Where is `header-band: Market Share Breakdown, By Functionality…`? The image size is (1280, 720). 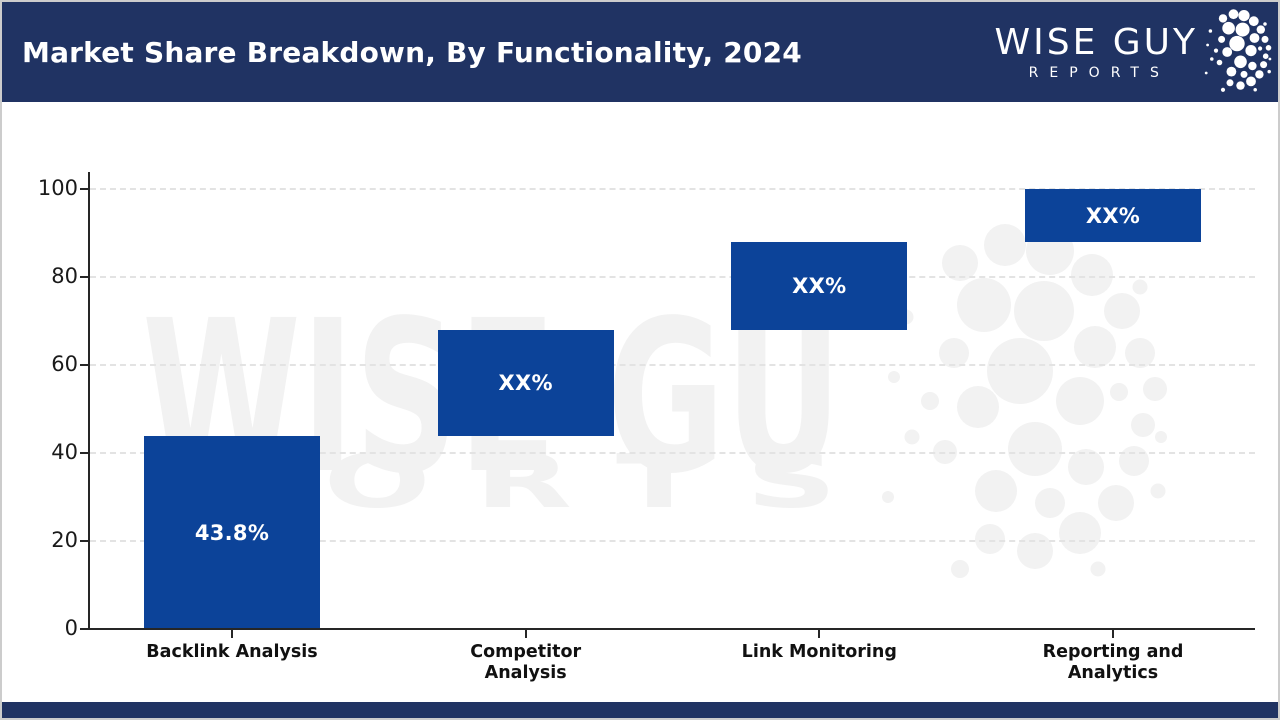 header-band: Market Share Breakdown, By Functionality… is located at coordinates (640, 52).